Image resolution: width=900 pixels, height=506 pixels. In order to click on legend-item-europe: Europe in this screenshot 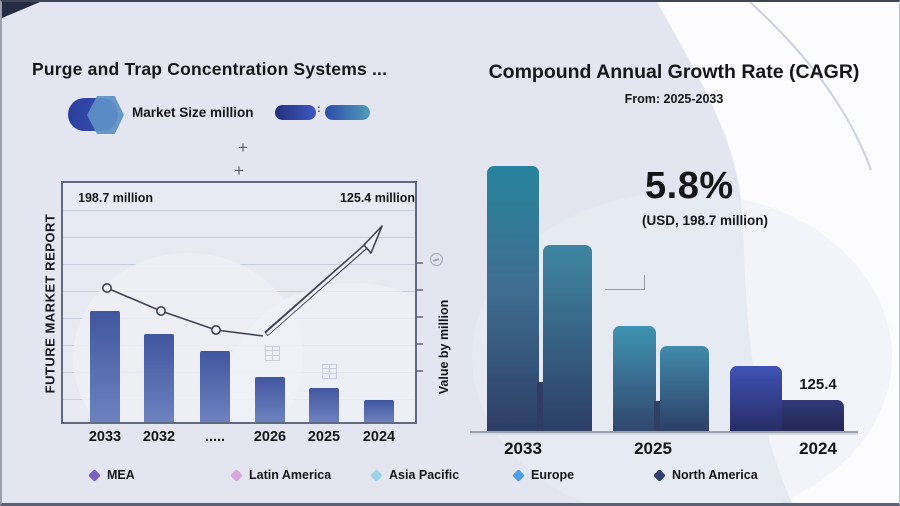, I will do `click(543, 475)`.